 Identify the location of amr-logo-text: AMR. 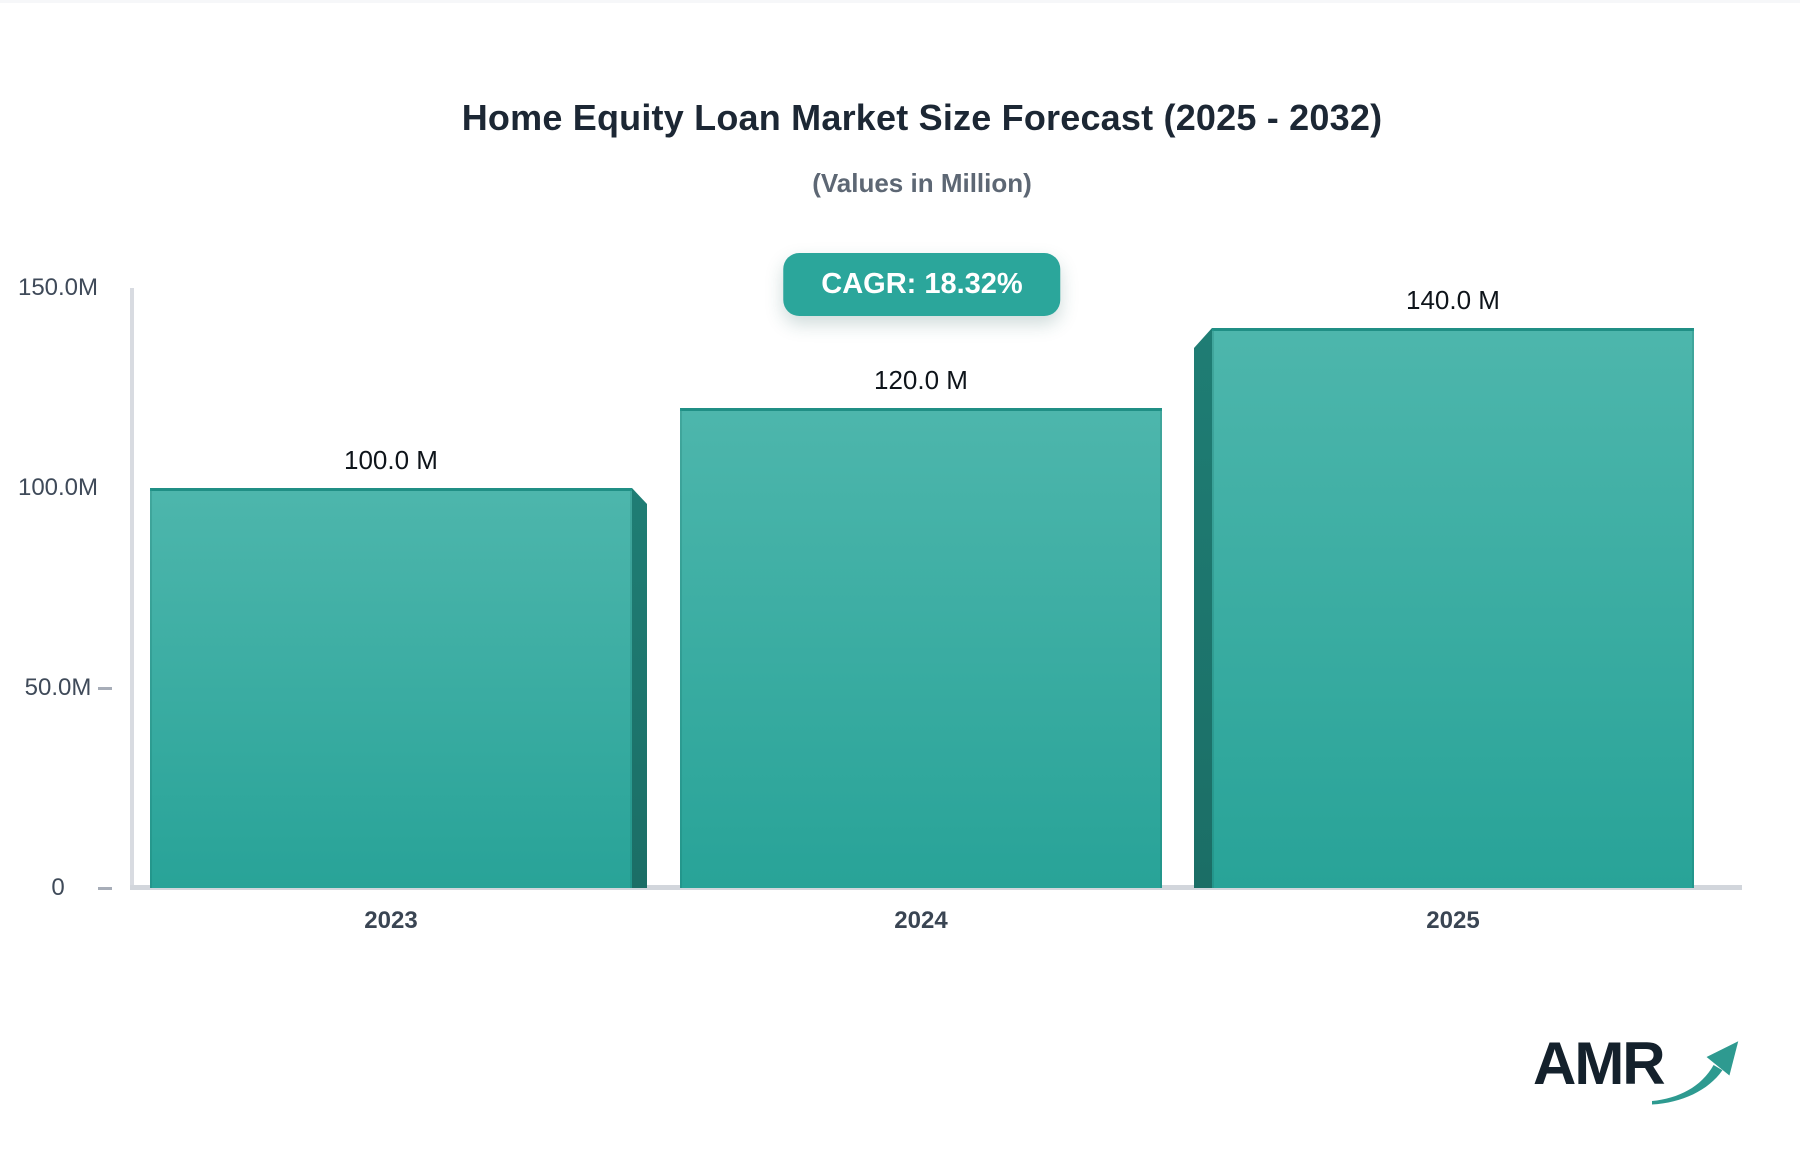
(1599, 1063).